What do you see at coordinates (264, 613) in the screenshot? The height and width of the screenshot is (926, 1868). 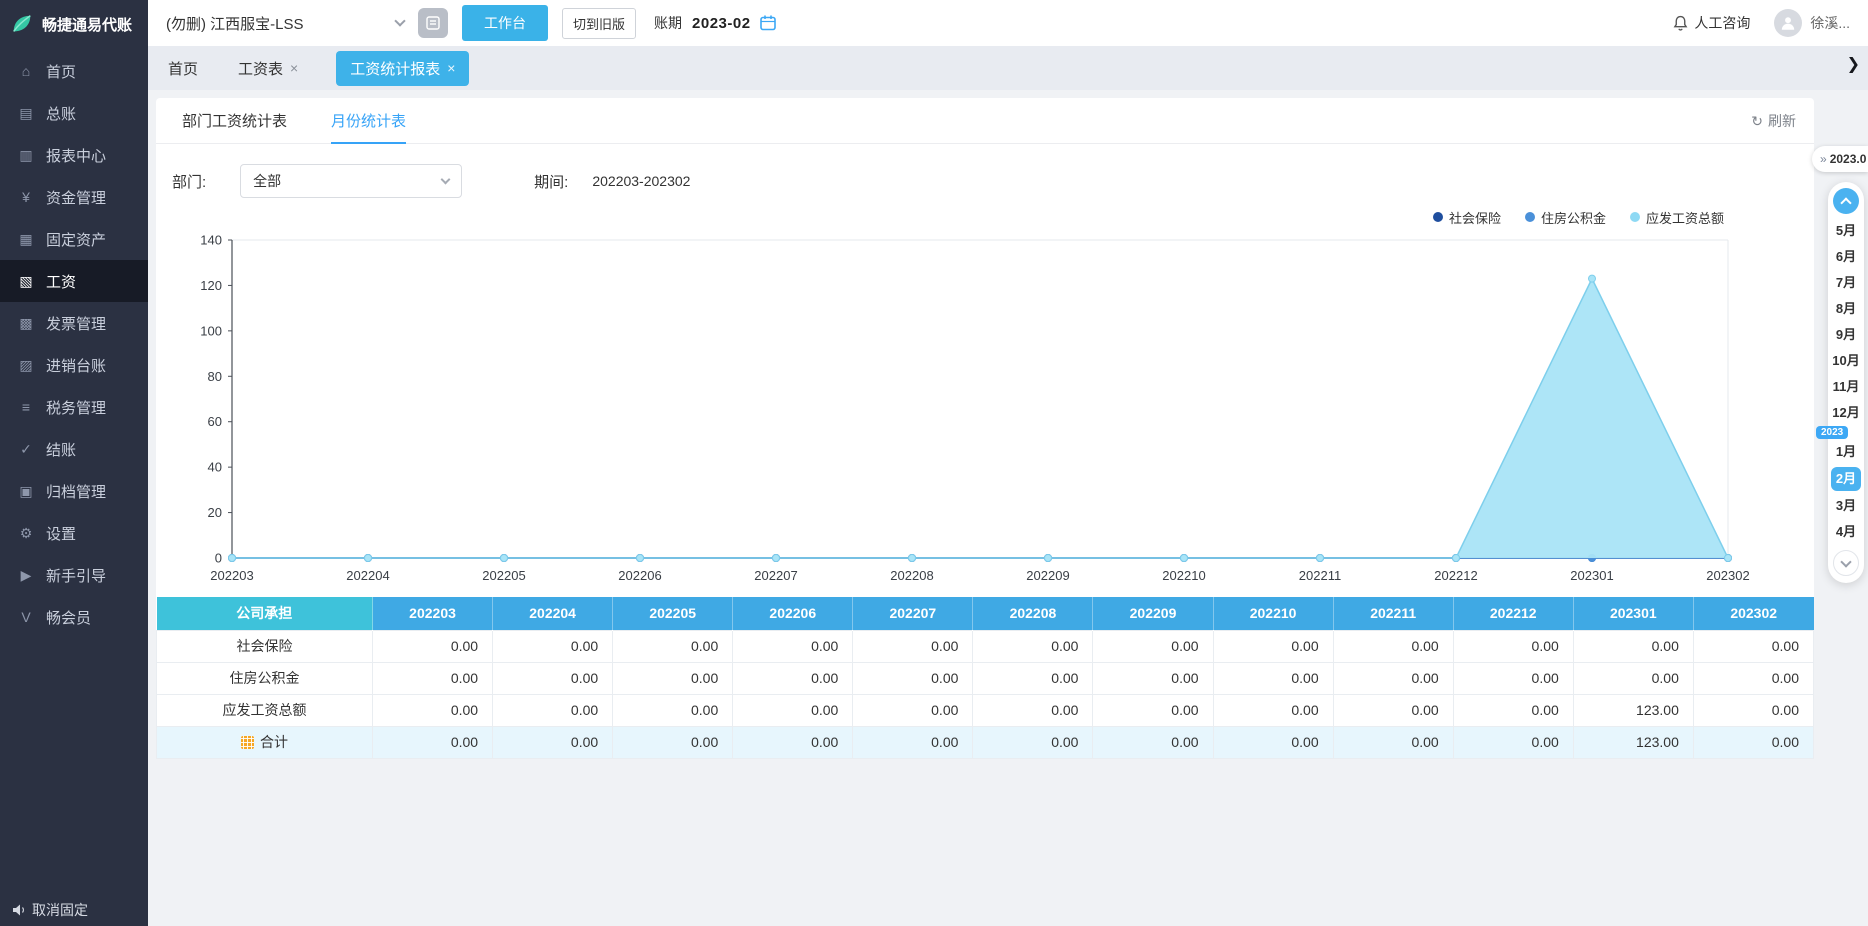 I see `table-header-company: 公司承担` at bounding box center [264, 613].